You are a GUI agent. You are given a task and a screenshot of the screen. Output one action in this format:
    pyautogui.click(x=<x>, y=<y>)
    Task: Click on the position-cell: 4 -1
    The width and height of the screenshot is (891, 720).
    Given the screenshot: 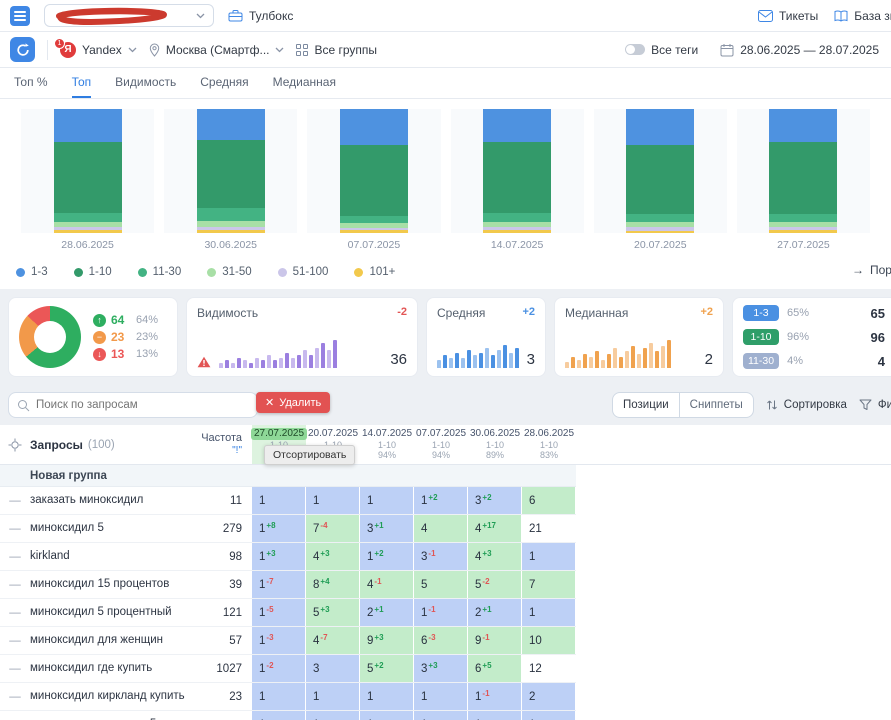 What is the action you would take?
    pyautogui.click(x=387, y=584)
    